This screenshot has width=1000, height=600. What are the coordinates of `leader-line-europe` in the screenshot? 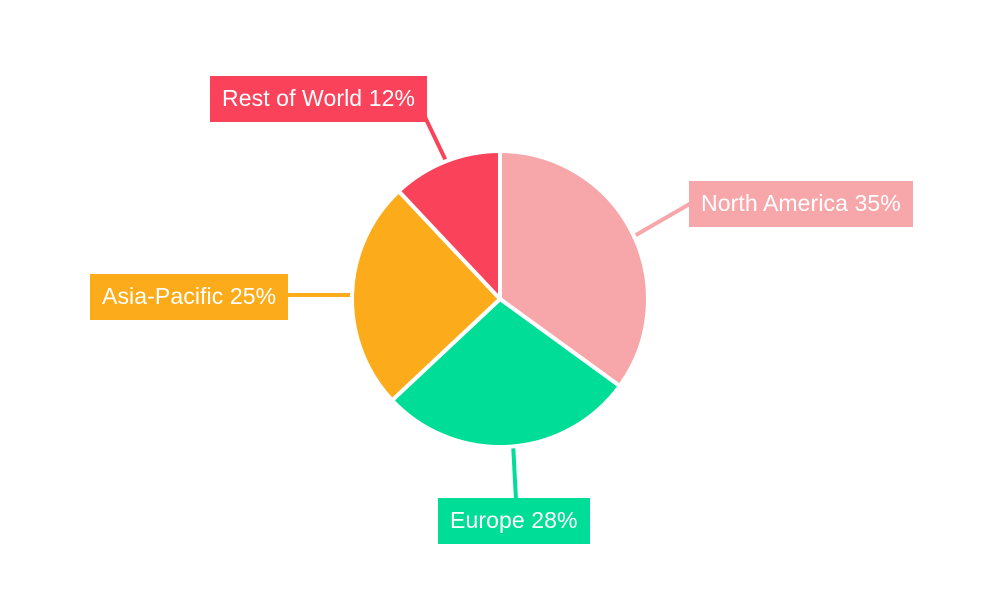 It's located at (514, 471).